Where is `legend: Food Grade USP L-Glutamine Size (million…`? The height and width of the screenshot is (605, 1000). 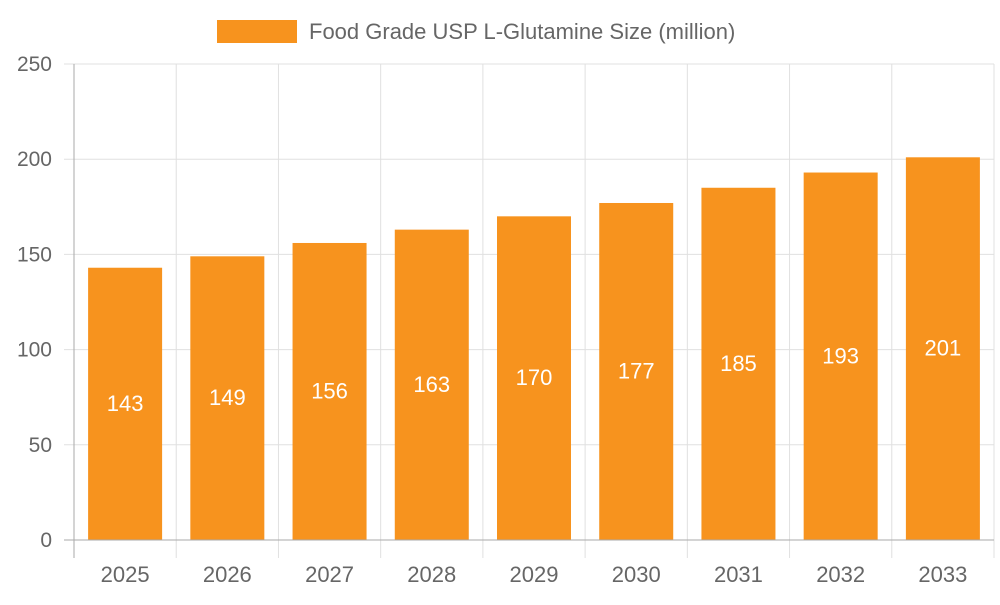
legend: Food Grade USP L-Glutamine Size (million… is located at coordinates (476, 31).